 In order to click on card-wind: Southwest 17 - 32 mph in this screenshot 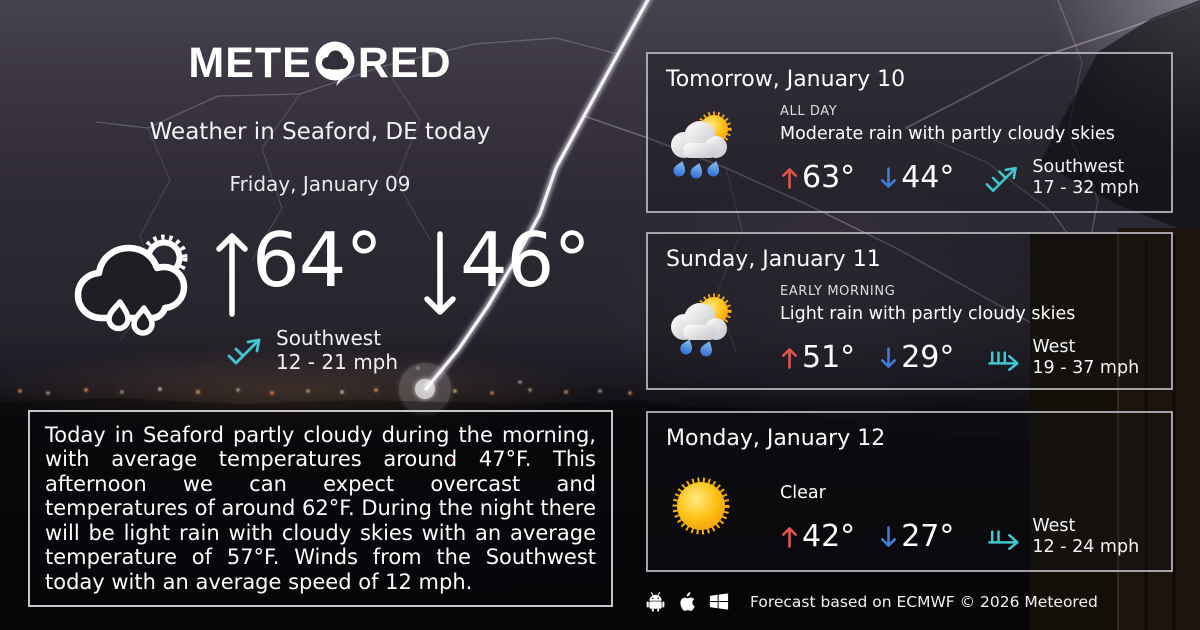, I will do `click(1061, 177)`.